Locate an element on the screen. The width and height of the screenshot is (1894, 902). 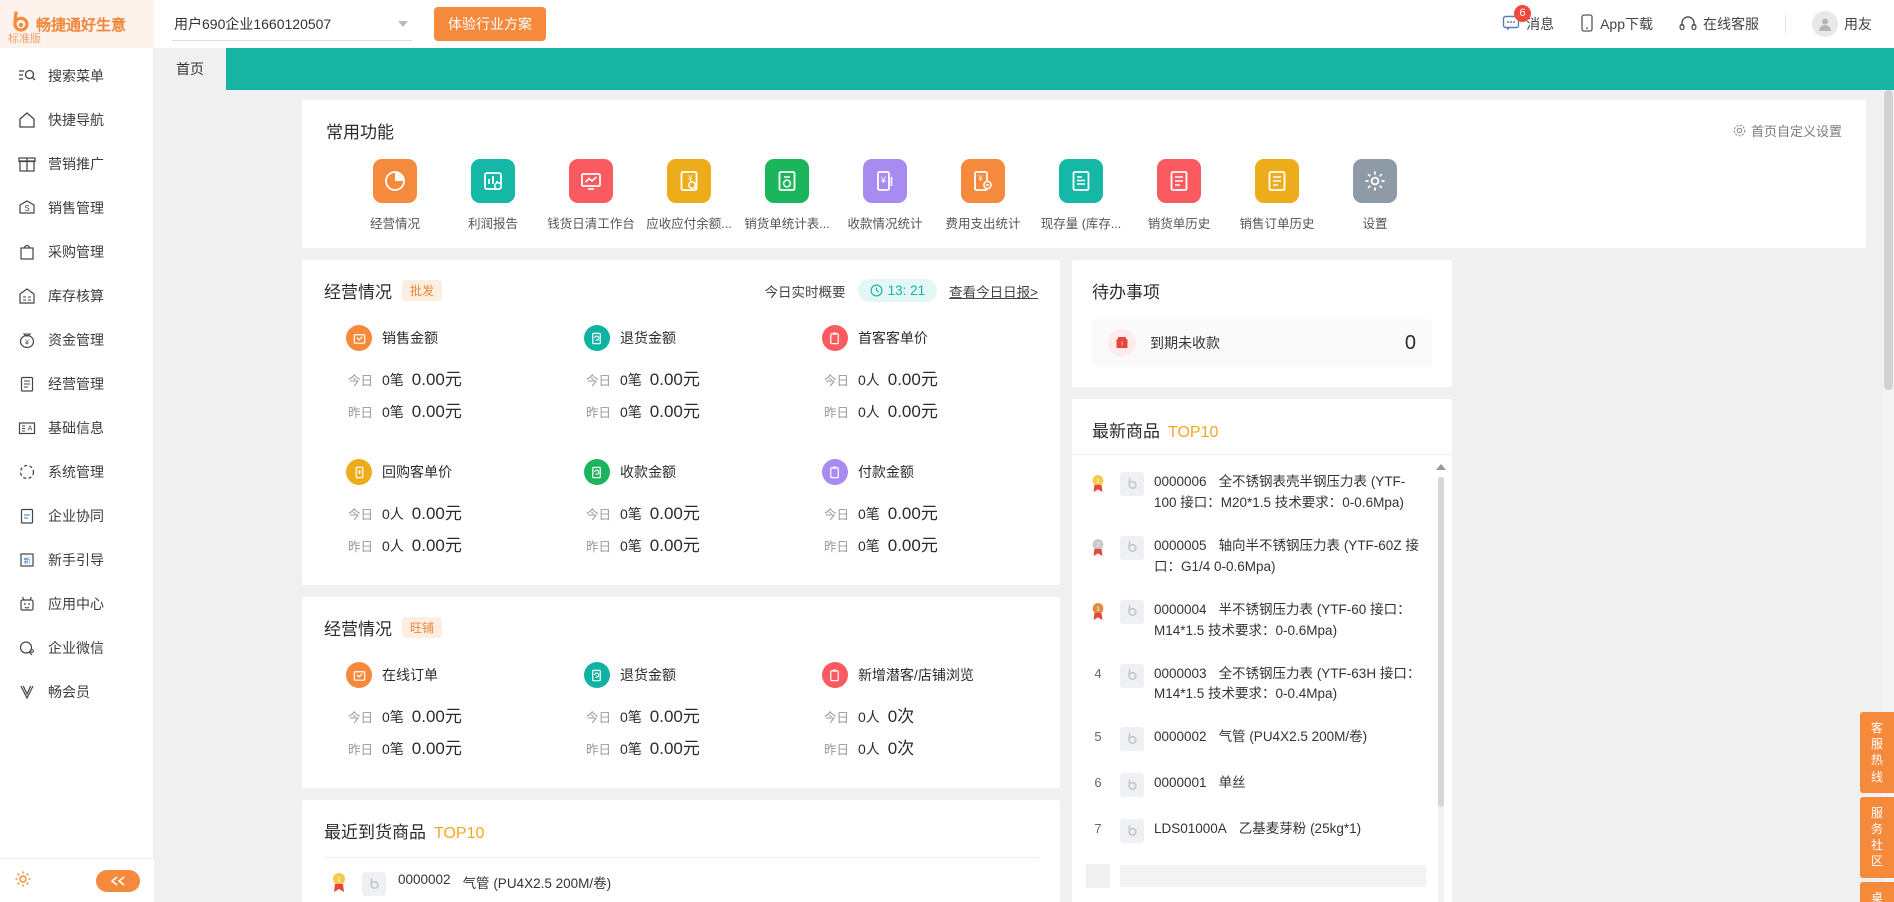
sidebar-item-new-guide: 新 新手引导 is located at coordinates (76, 560).